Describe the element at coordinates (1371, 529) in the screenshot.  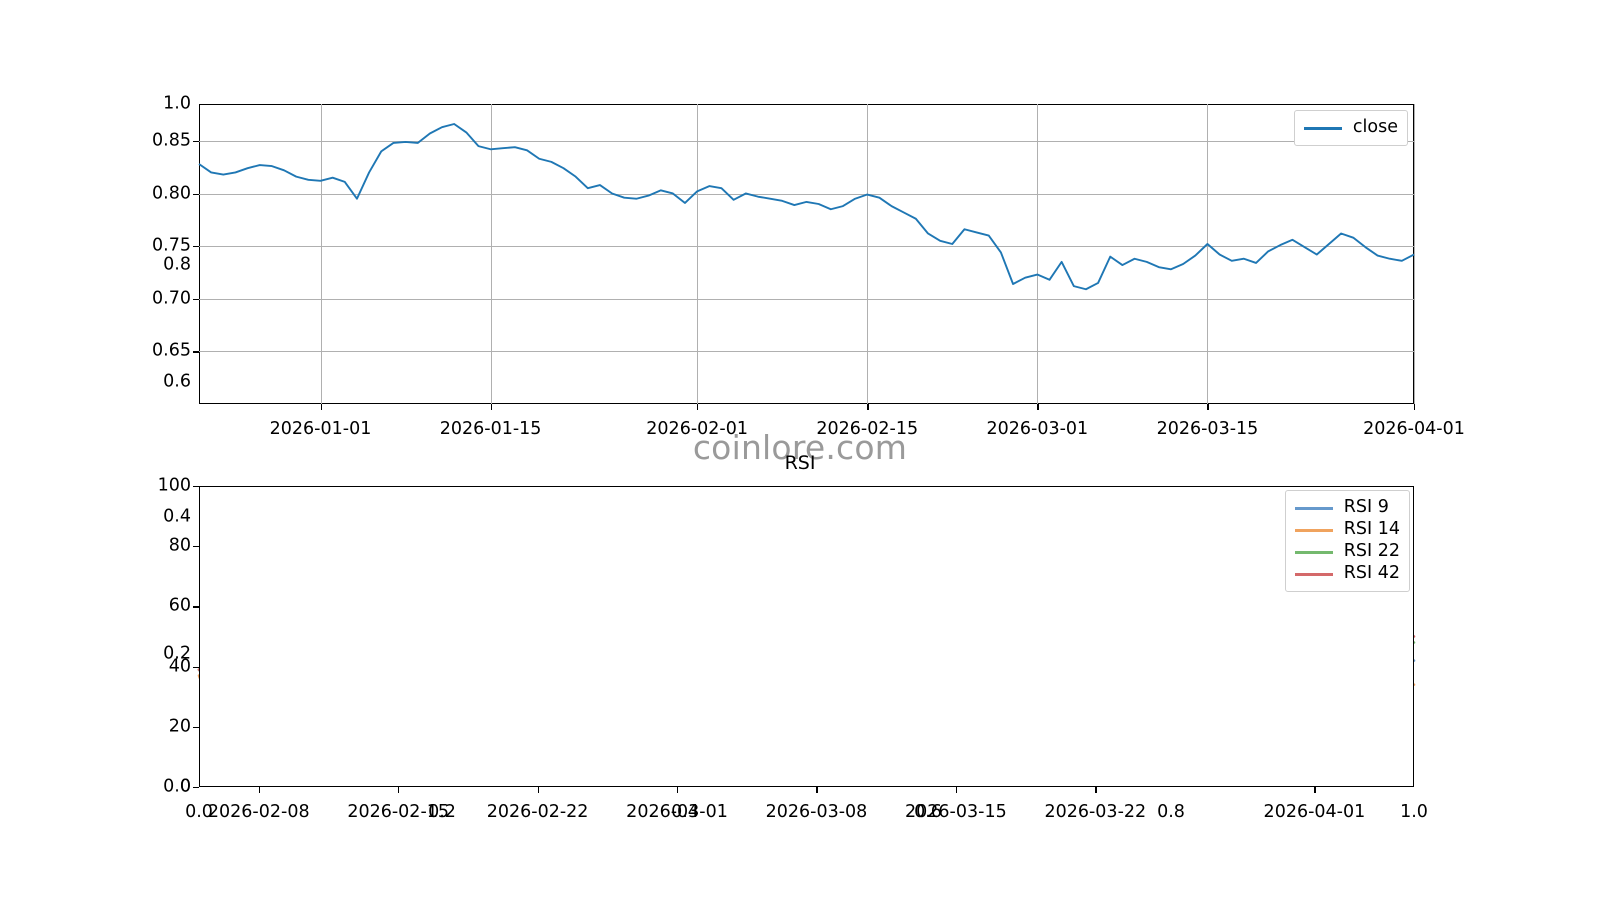
I see `legend-item-label: RSI 14` at that location.